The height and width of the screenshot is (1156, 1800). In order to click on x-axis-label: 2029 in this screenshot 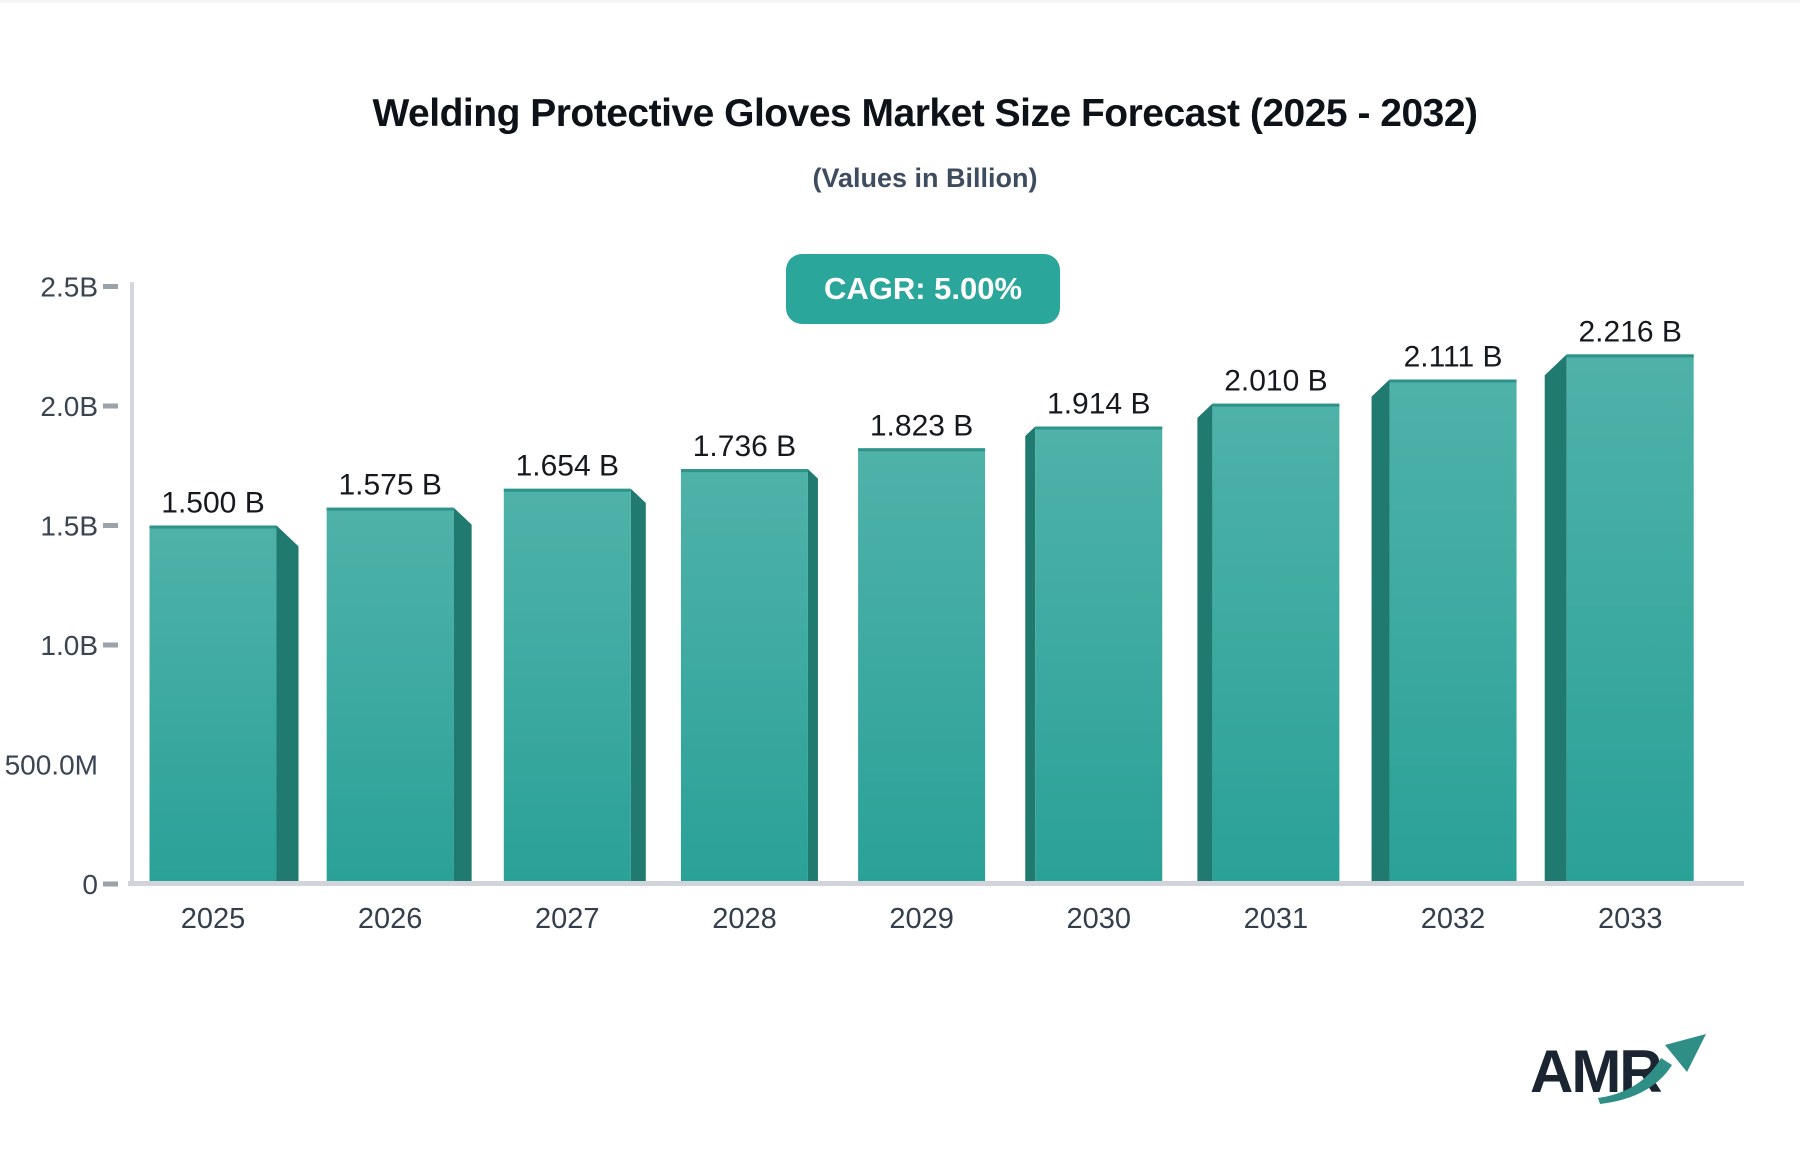, I will do `click(921, 919)`.